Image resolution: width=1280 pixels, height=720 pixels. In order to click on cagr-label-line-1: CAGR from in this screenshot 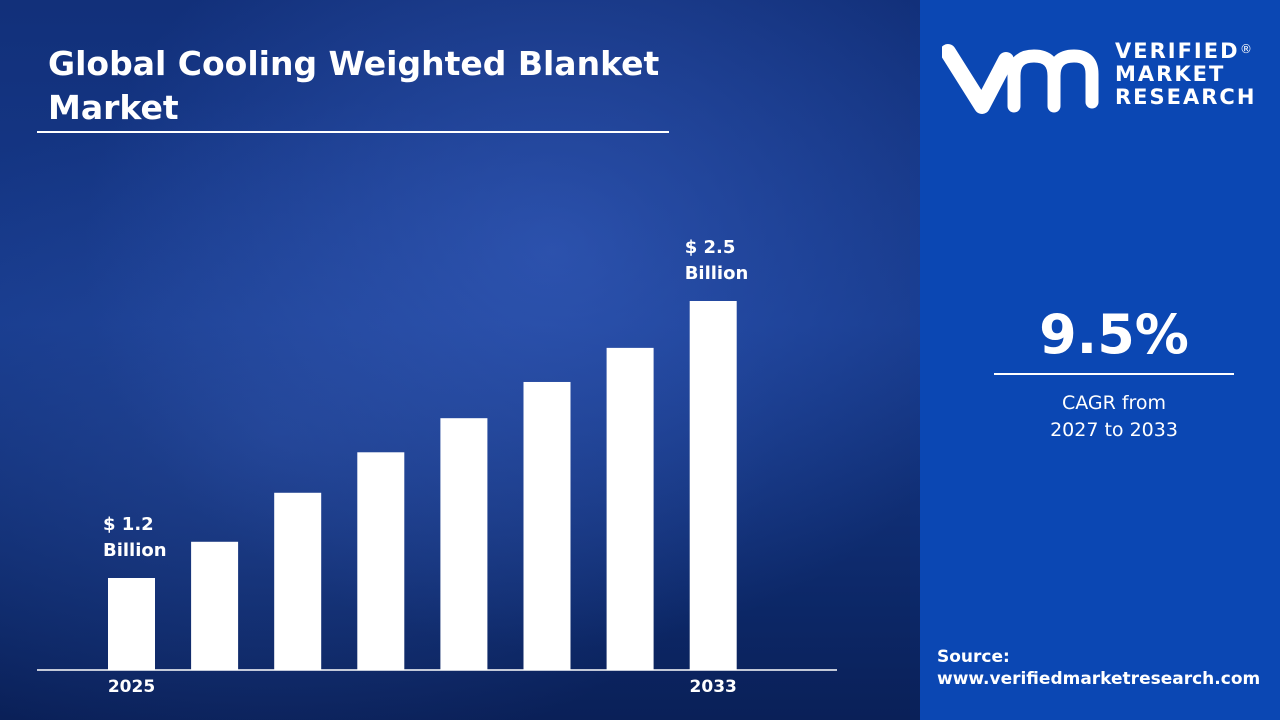, I will do `click(1114, 403)`.